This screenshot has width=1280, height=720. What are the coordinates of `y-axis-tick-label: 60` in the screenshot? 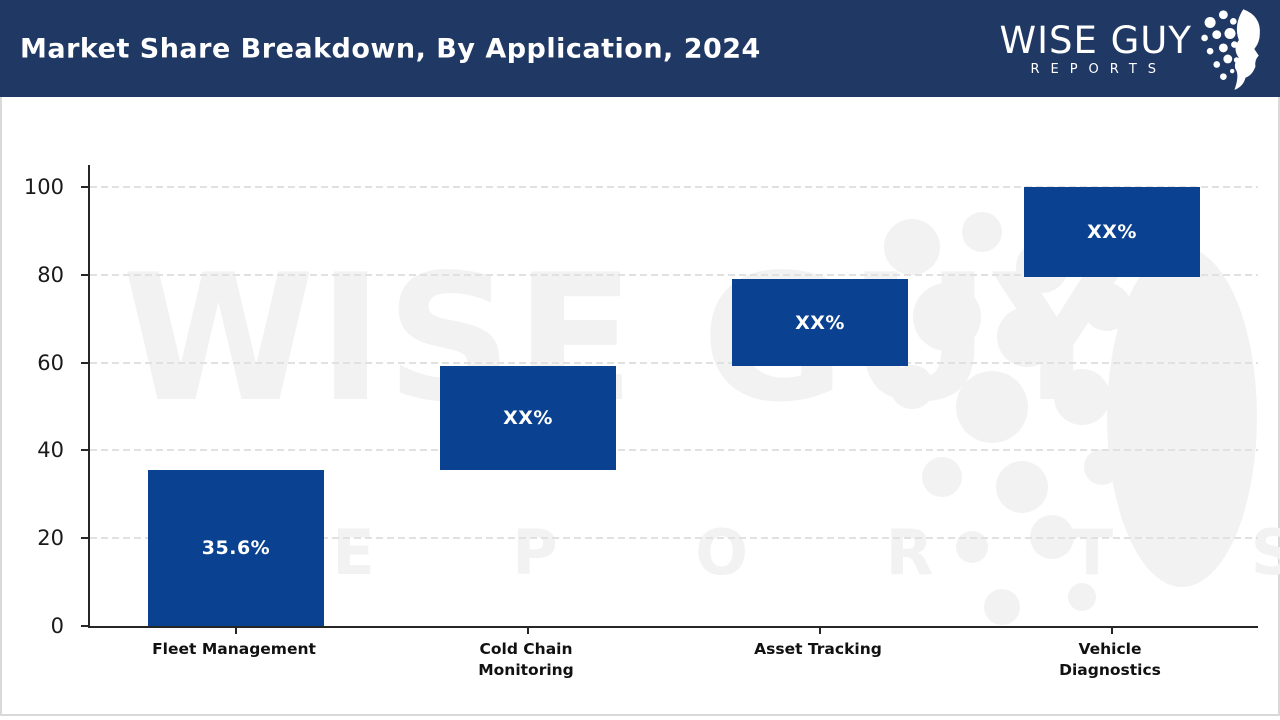 It's located at (50, 362).